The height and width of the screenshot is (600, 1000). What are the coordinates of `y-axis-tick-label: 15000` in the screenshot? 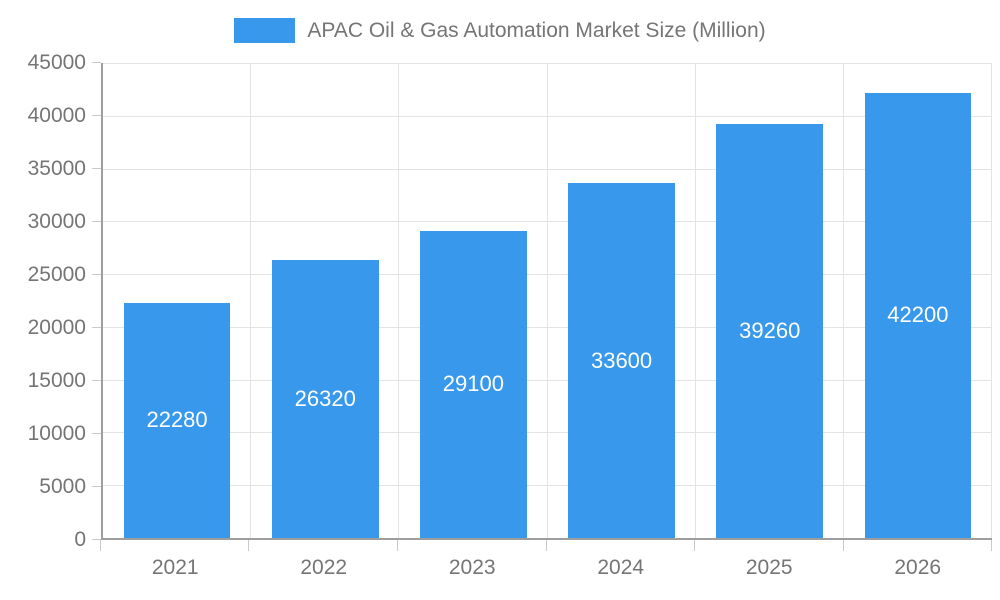 It's located at (56, 380).